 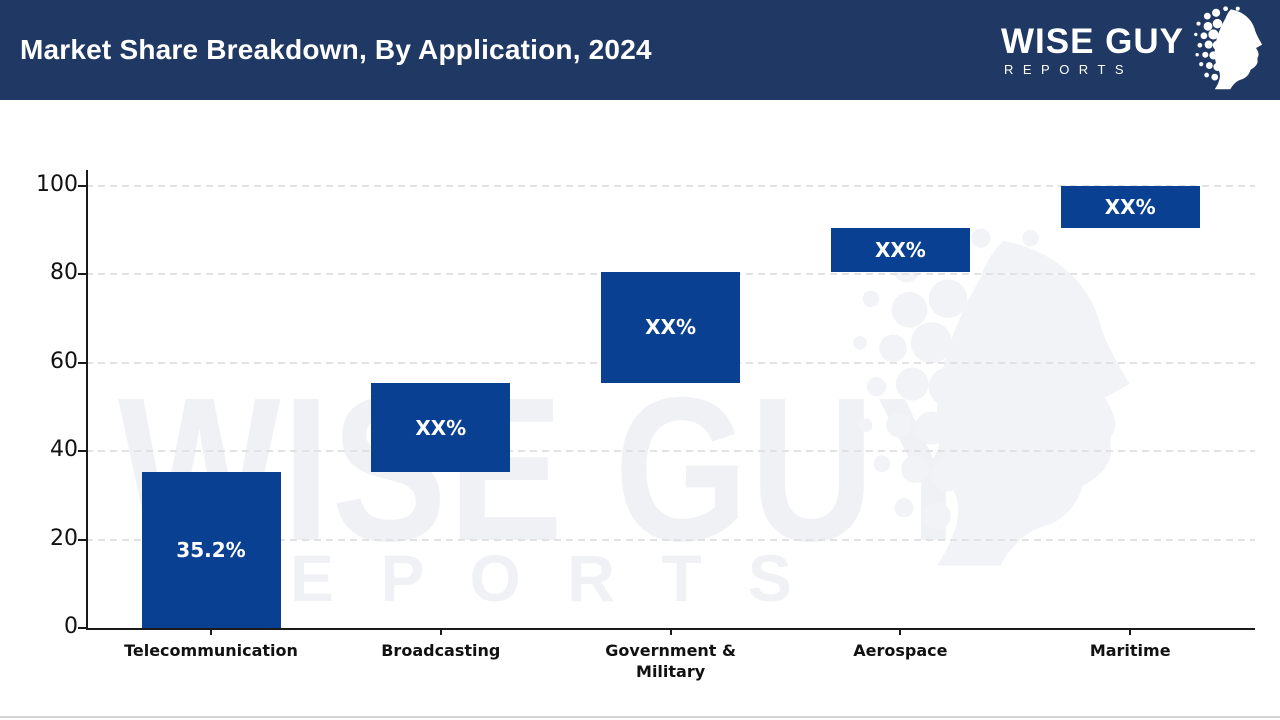 I want to click on bar-telecommunication: 35.2%, so click(x=211, y=550).